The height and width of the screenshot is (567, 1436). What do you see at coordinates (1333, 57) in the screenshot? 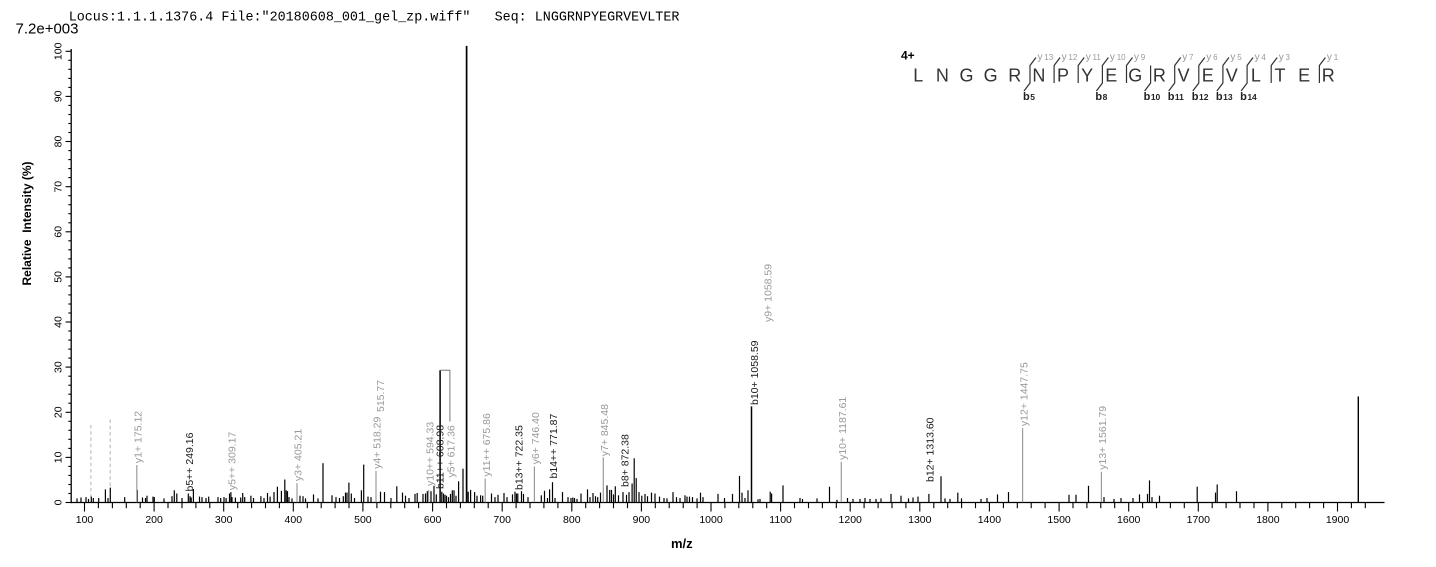
I see `svg-text: y1` at bounding box center [1333, 57].